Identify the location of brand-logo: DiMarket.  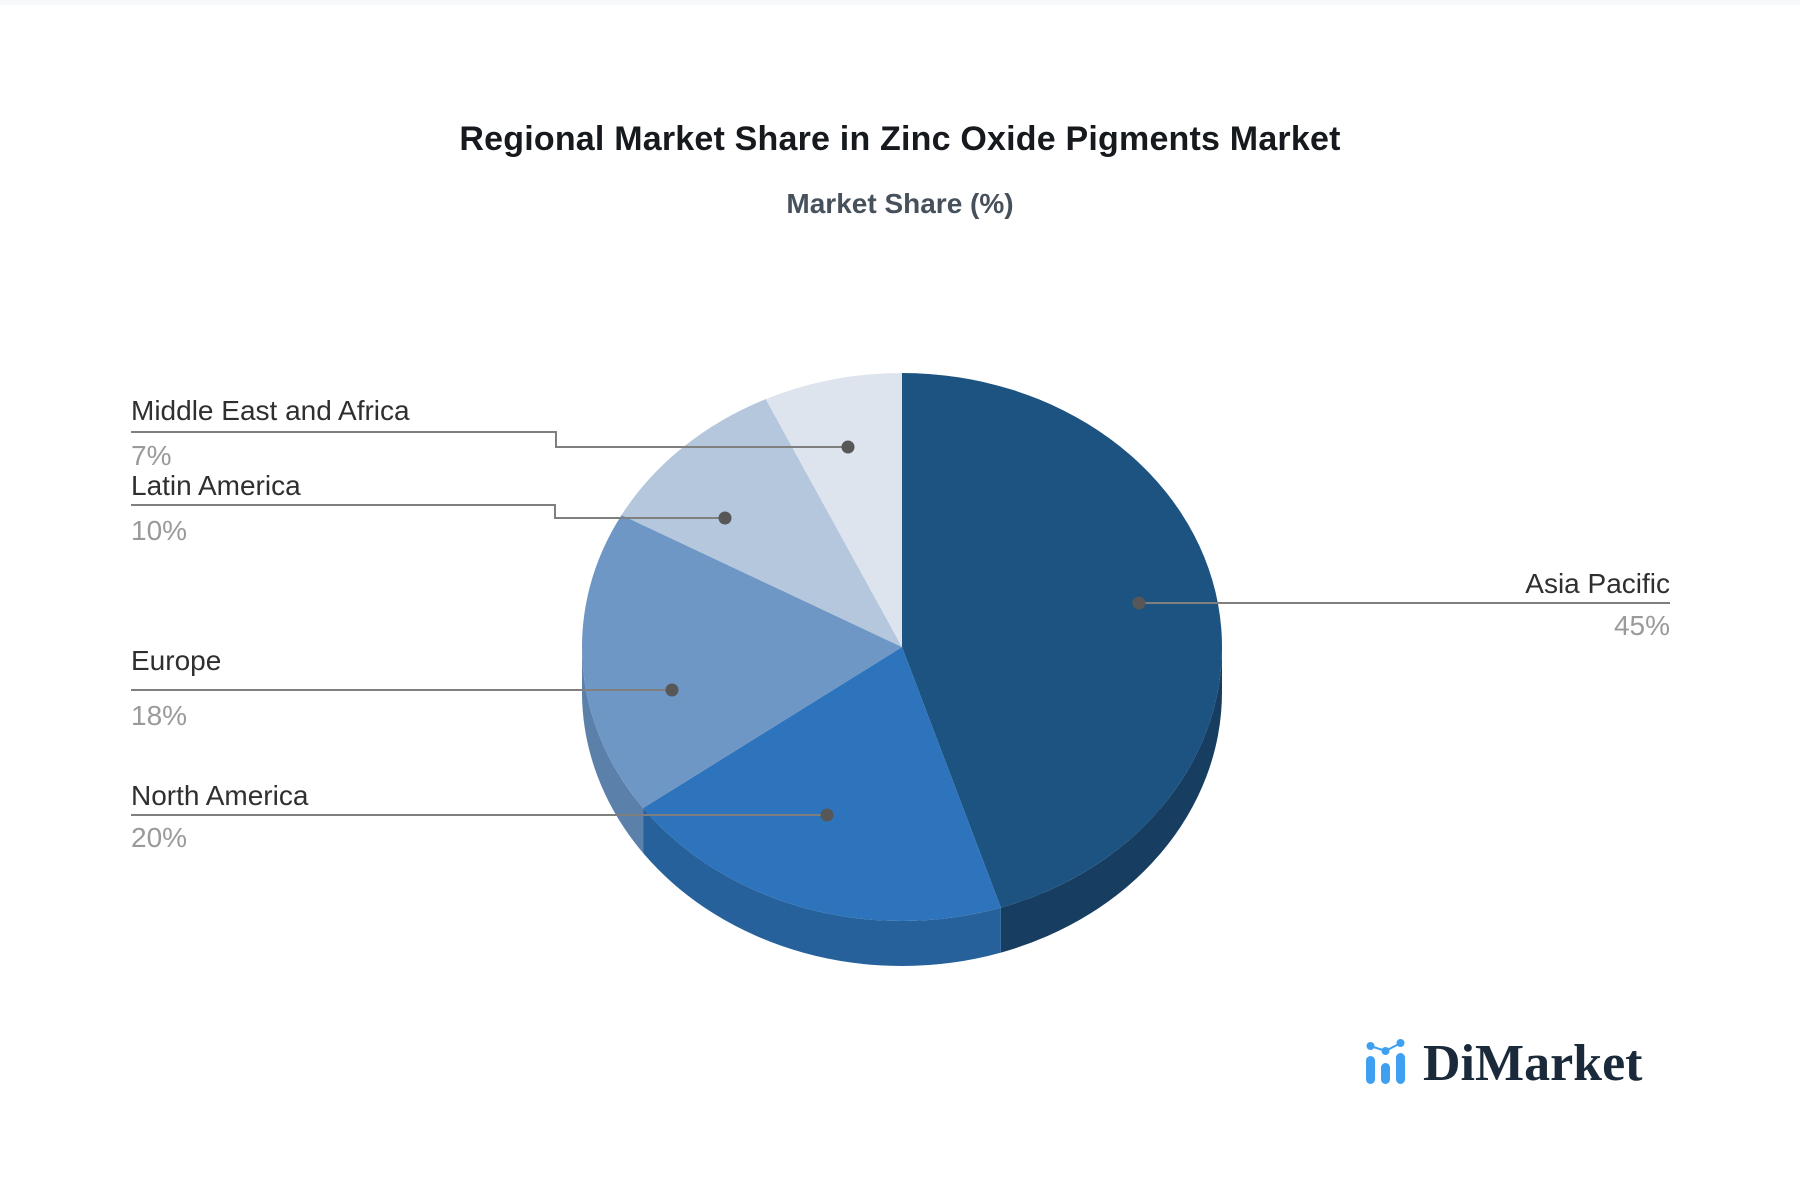
(1503, 1064).